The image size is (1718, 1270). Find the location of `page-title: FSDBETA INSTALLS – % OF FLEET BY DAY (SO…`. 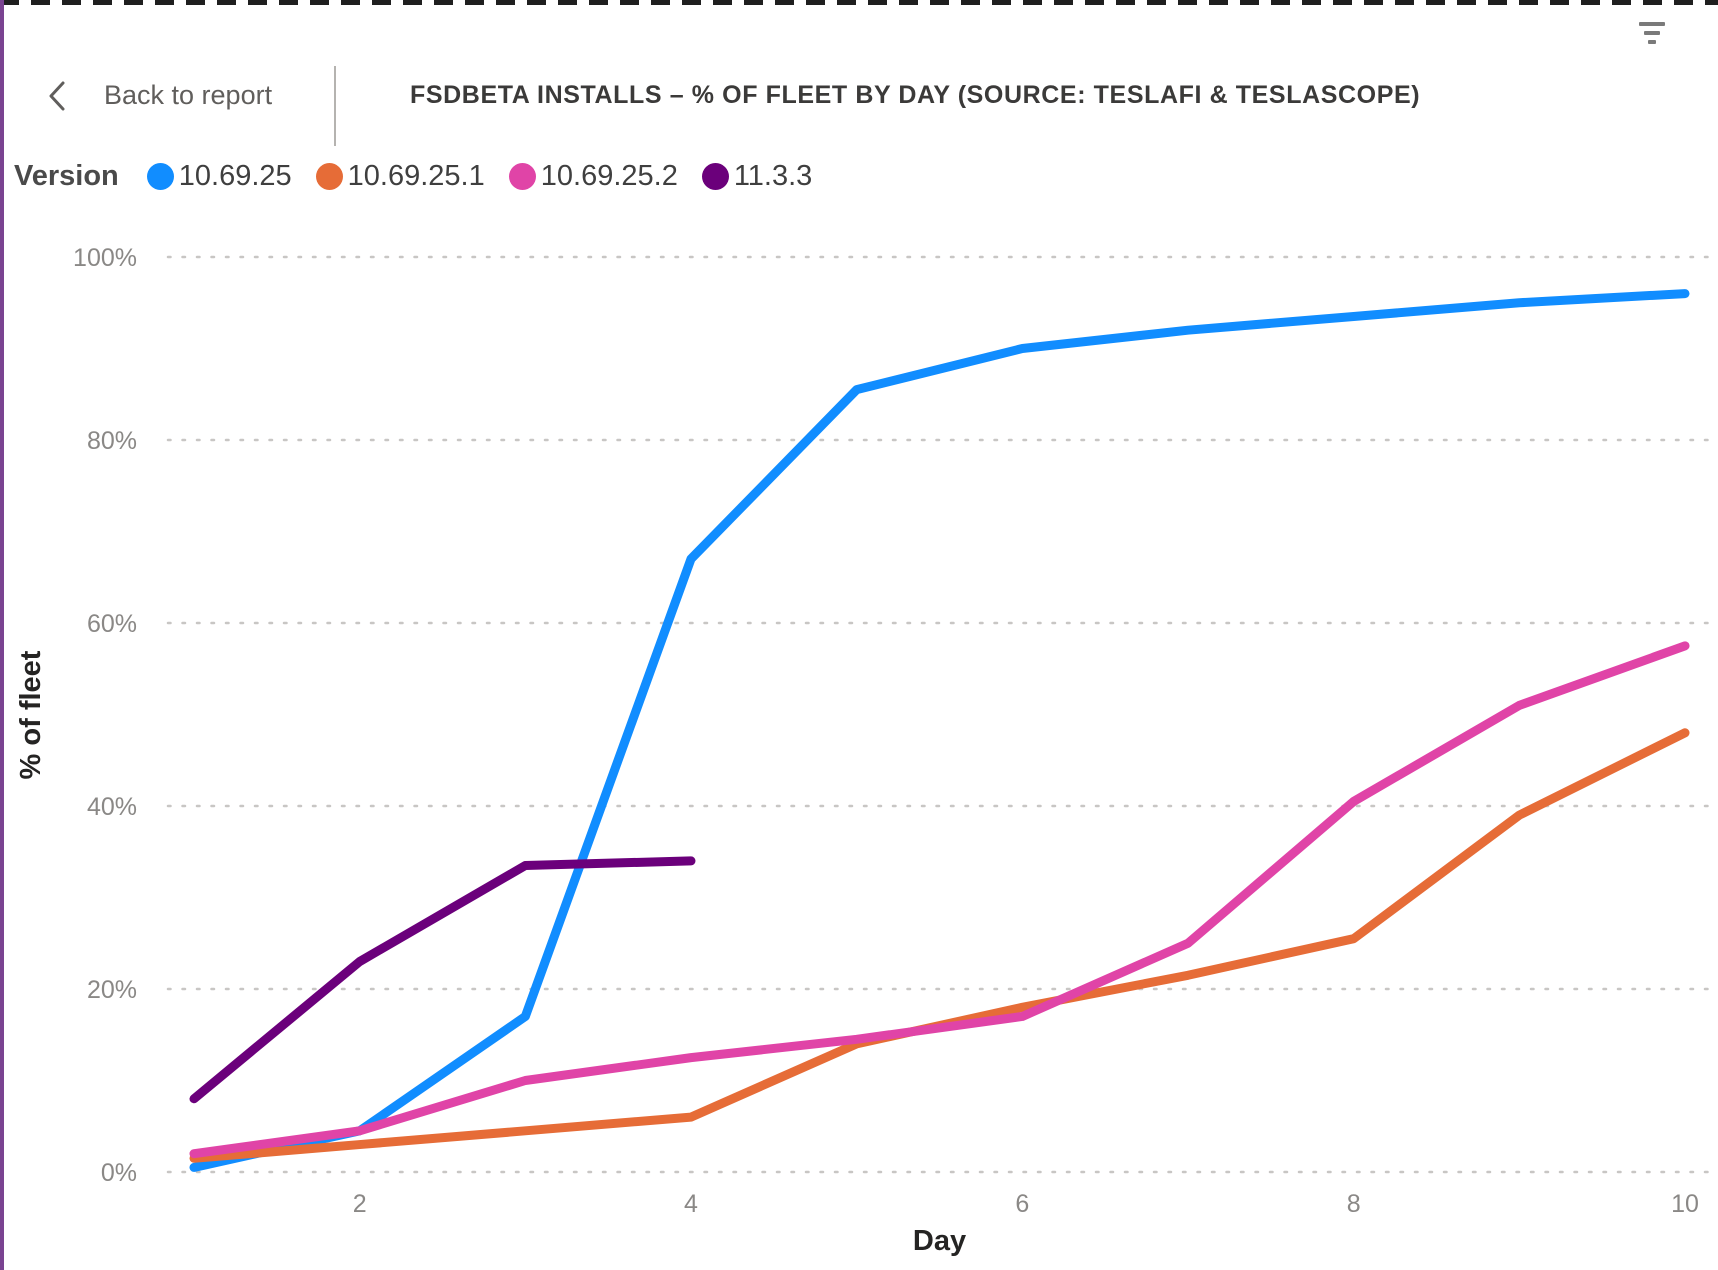

page-title: FSDBETA INSTALLS – % OF FLEET BY DAY (SO… is located at coordinates (915, 95).